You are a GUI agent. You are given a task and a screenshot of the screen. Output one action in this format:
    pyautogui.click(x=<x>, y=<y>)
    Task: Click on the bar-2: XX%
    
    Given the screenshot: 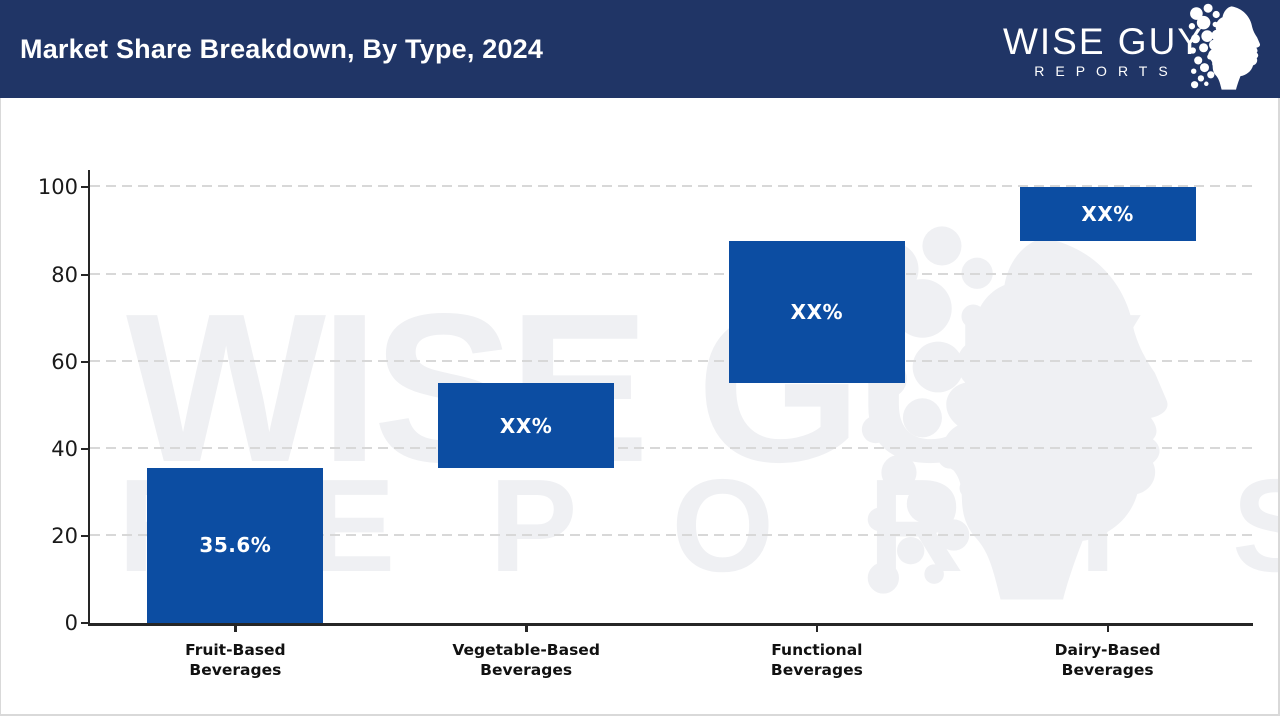 What is the action you would take?
    pyautogui.click(x=816, y=312)
    